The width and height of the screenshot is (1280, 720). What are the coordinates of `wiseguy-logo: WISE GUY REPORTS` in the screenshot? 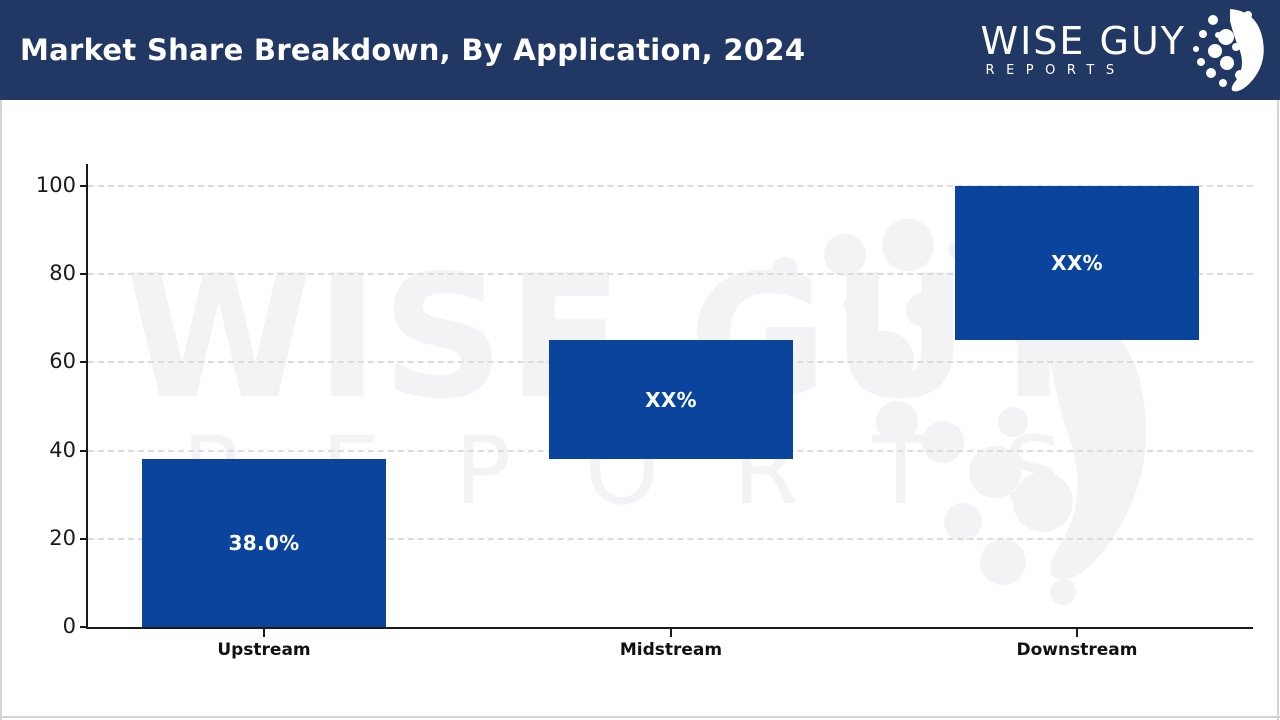 It's located at (1124, 50).